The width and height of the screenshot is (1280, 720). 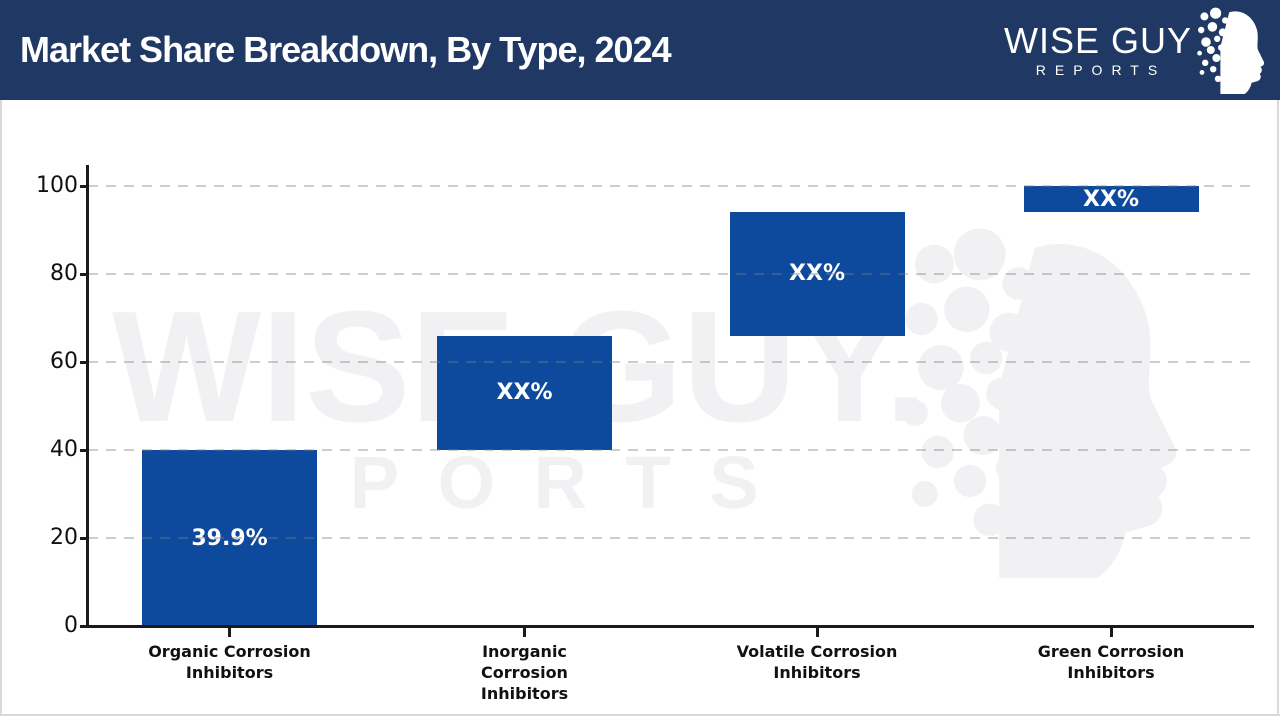 I want to click on category-label-line: Volatile Corrosion, so click(x=817, y=651).